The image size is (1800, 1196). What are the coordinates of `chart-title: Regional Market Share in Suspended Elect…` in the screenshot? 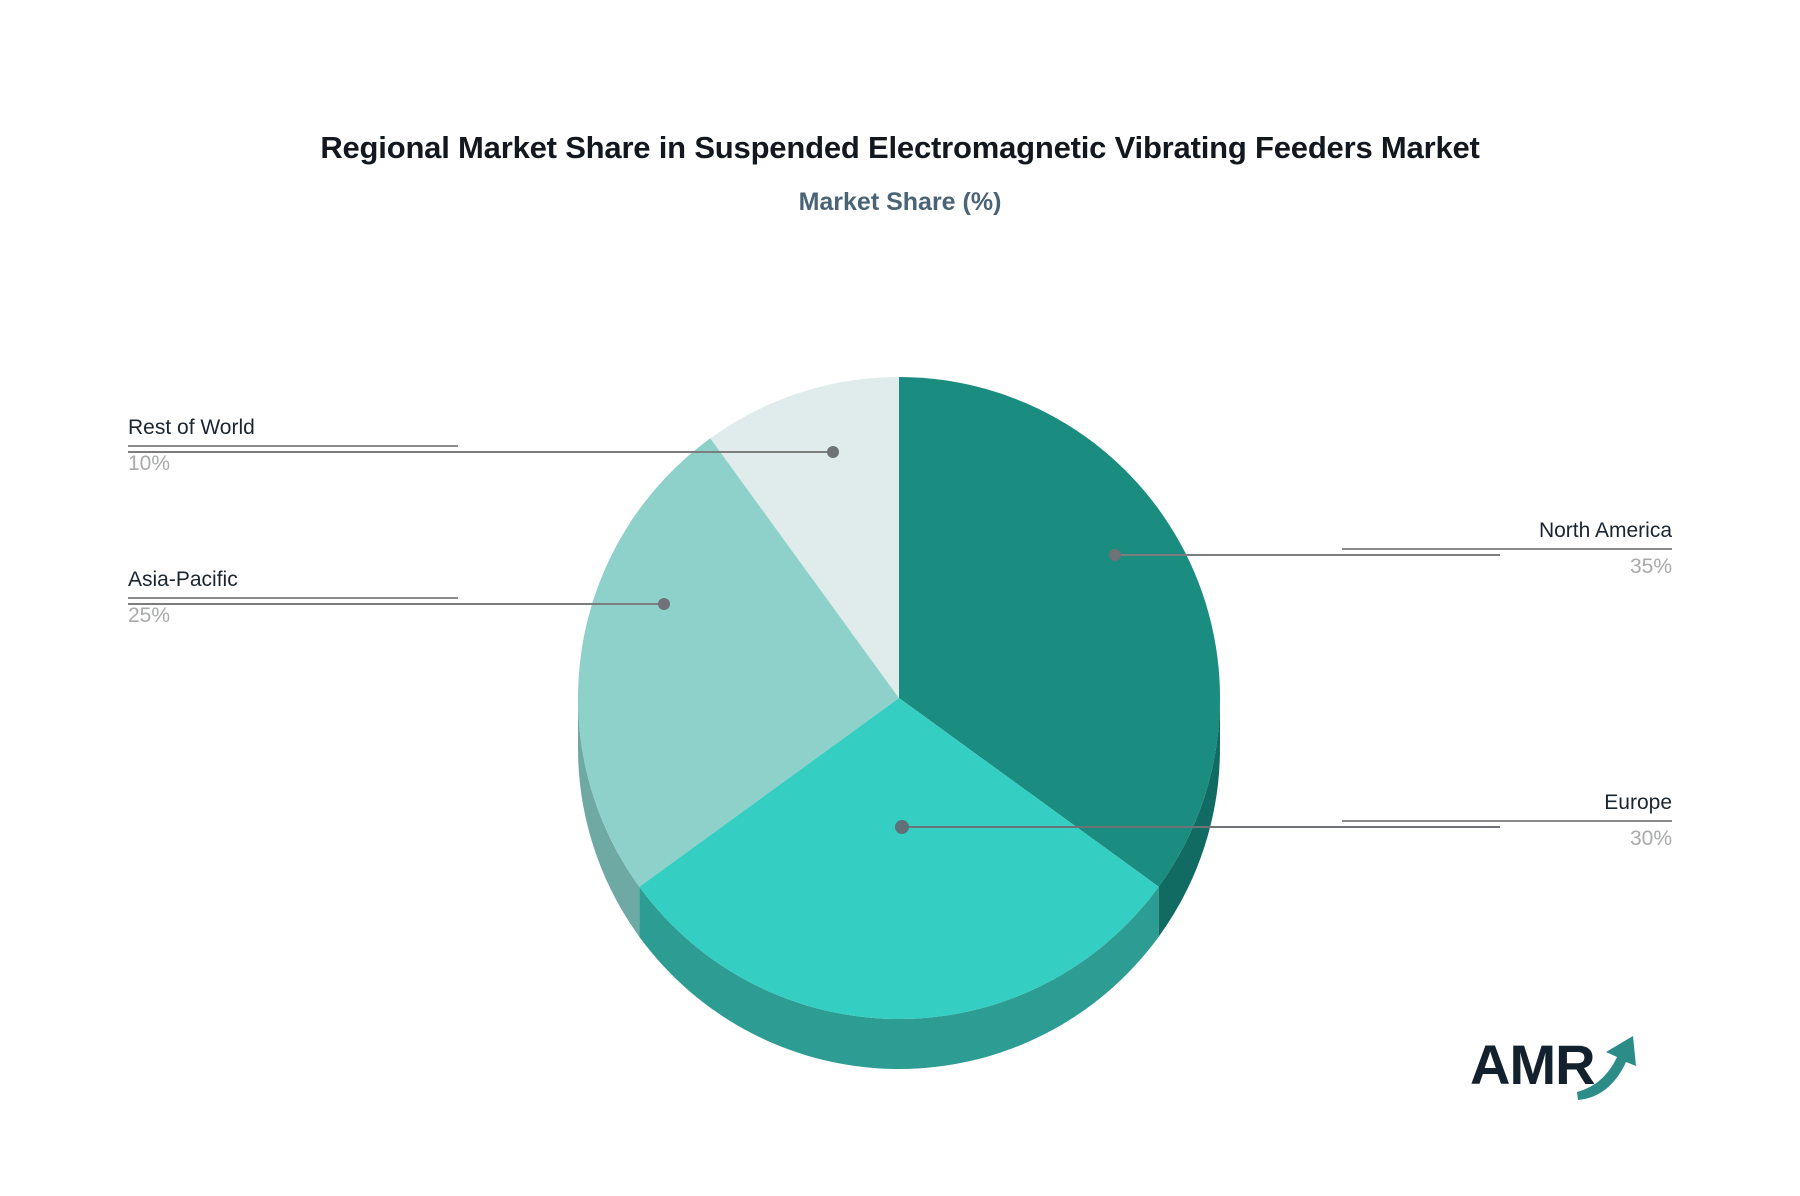 It's located at (900, 147).